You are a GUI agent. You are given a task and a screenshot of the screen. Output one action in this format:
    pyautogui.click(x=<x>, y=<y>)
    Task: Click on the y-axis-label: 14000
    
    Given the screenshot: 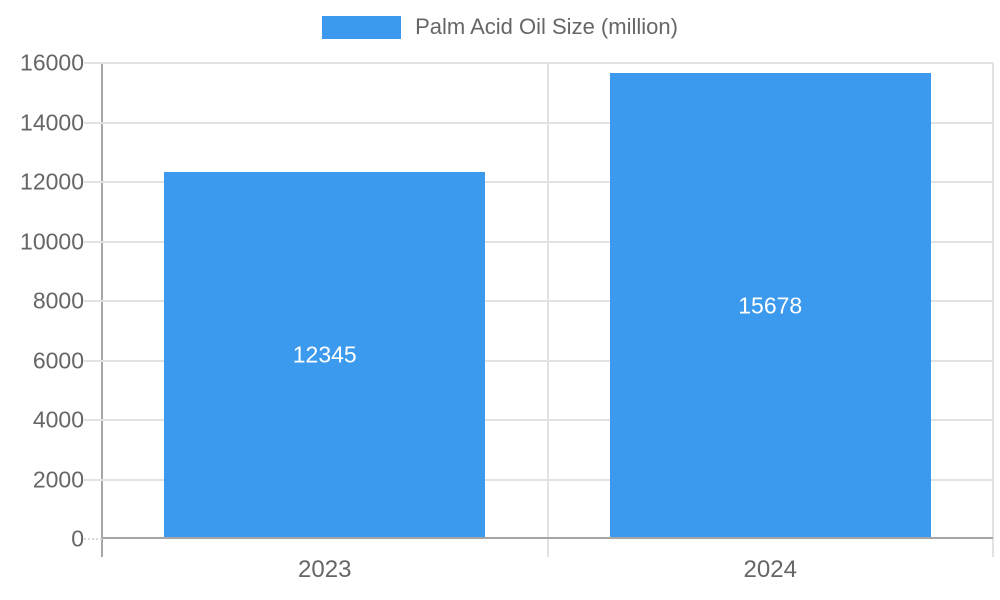 What is the action you would take?
    pyautogui.click(x=52, y=122)
    